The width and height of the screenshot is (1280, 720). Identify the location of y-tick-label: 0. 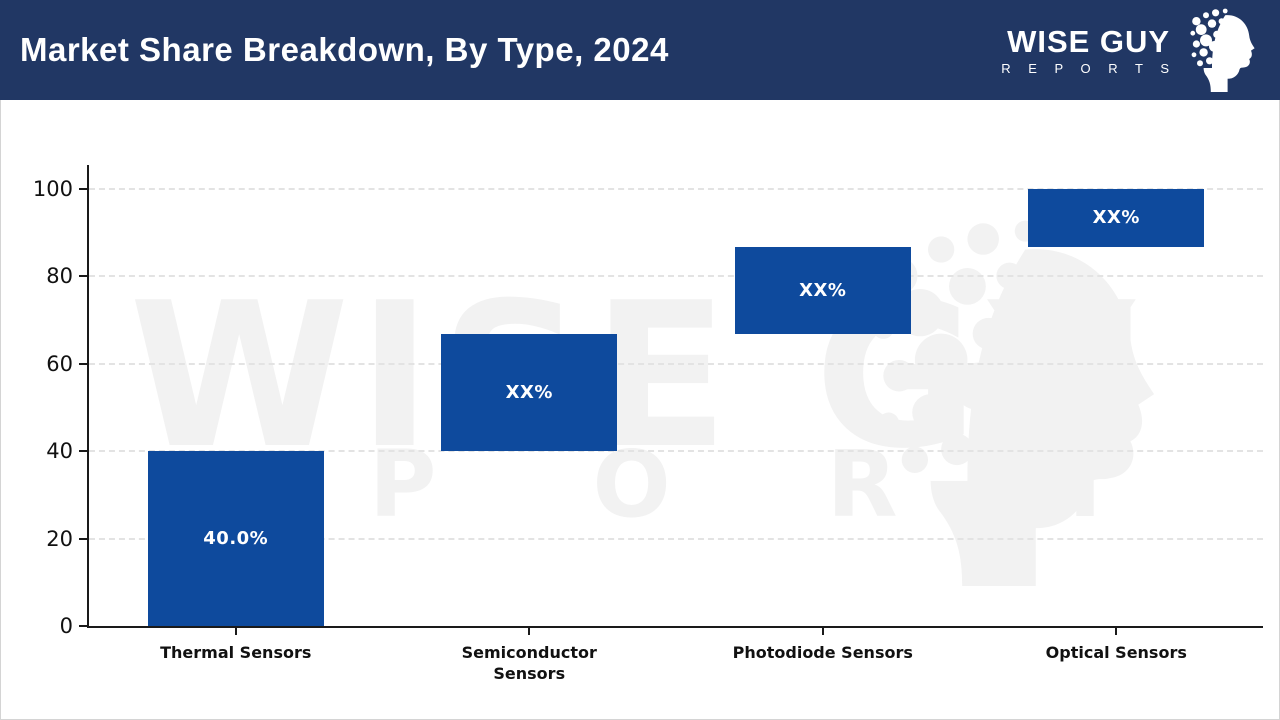
(66, 626).